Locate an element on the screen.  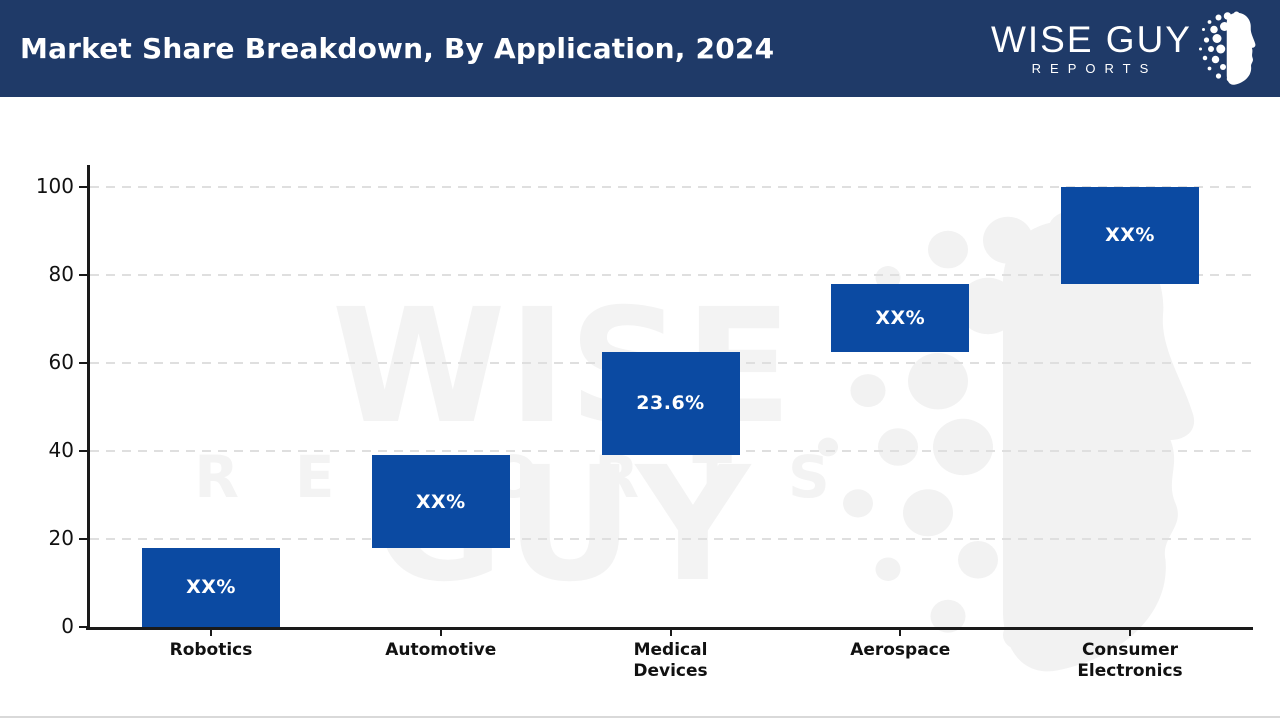
y-tick-label: 80 is located at coordinates (61, 274).